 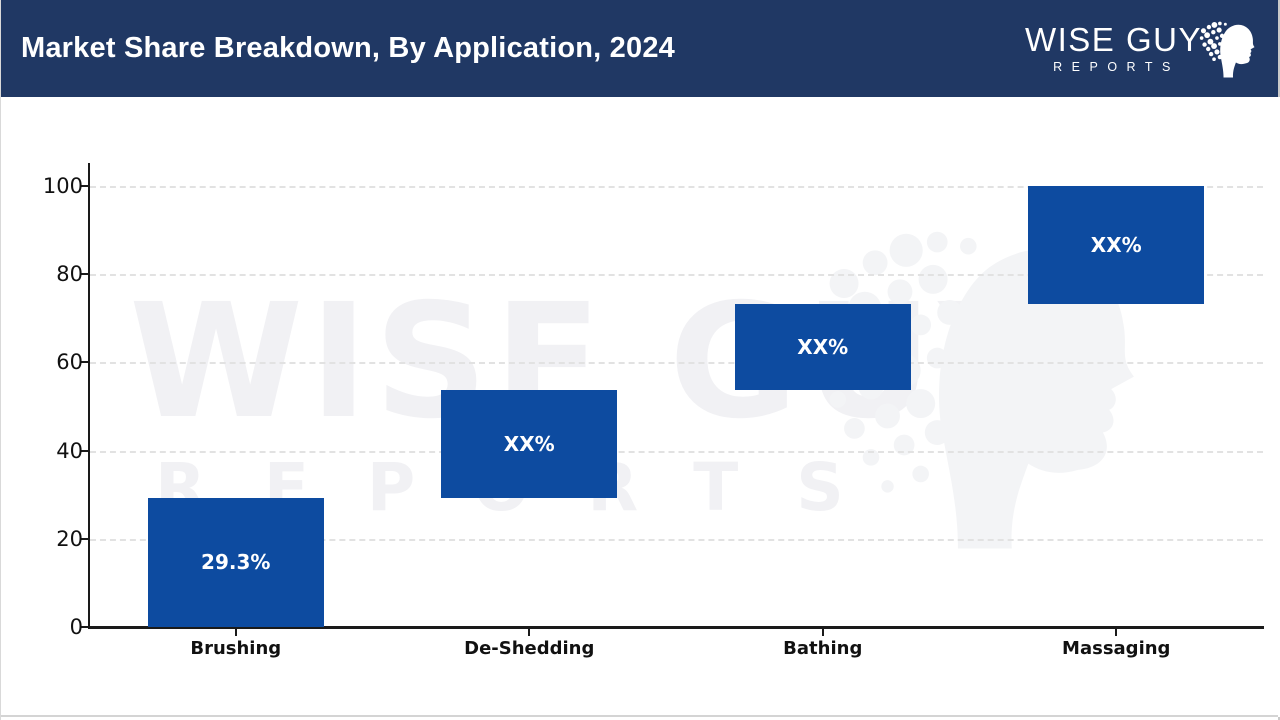 I want to click on bar-massaging: XX%, so click(x=1116, y=245).